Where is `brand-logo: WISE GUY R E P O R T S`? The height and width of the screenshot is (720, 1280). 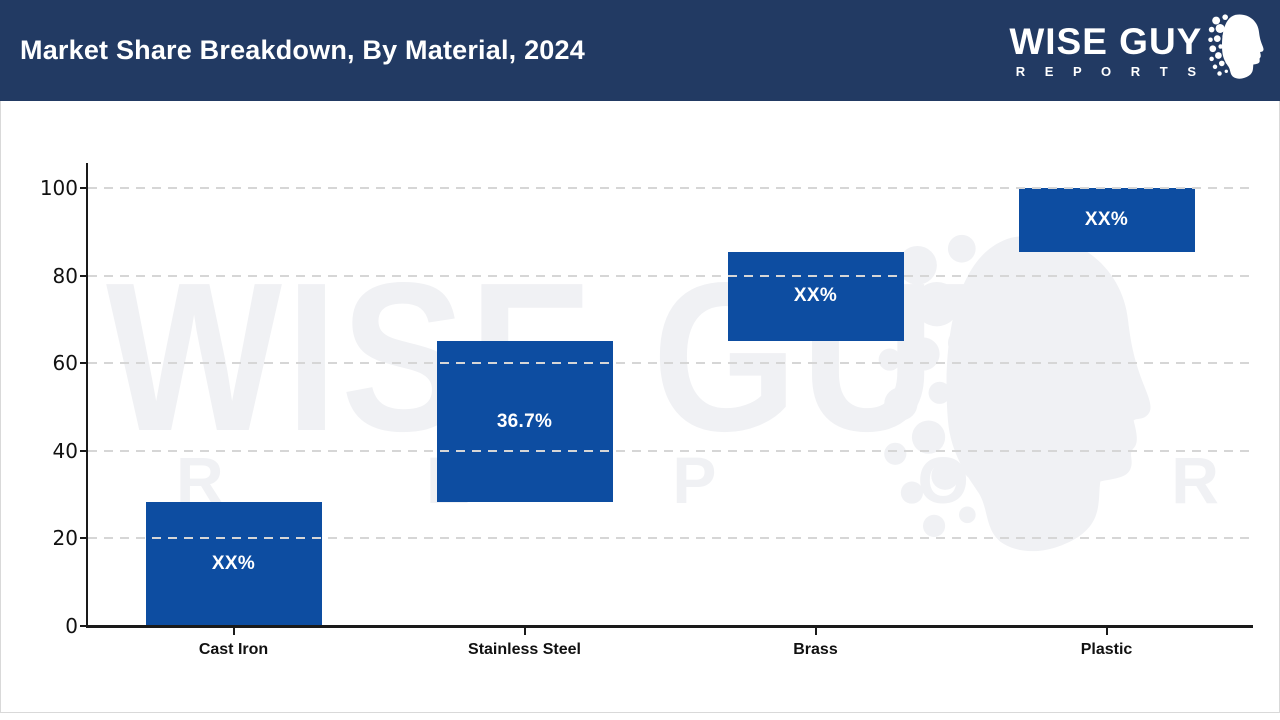 brand-logo: WISE GUY R E P O R T S is located at coordinates (1138, 51).